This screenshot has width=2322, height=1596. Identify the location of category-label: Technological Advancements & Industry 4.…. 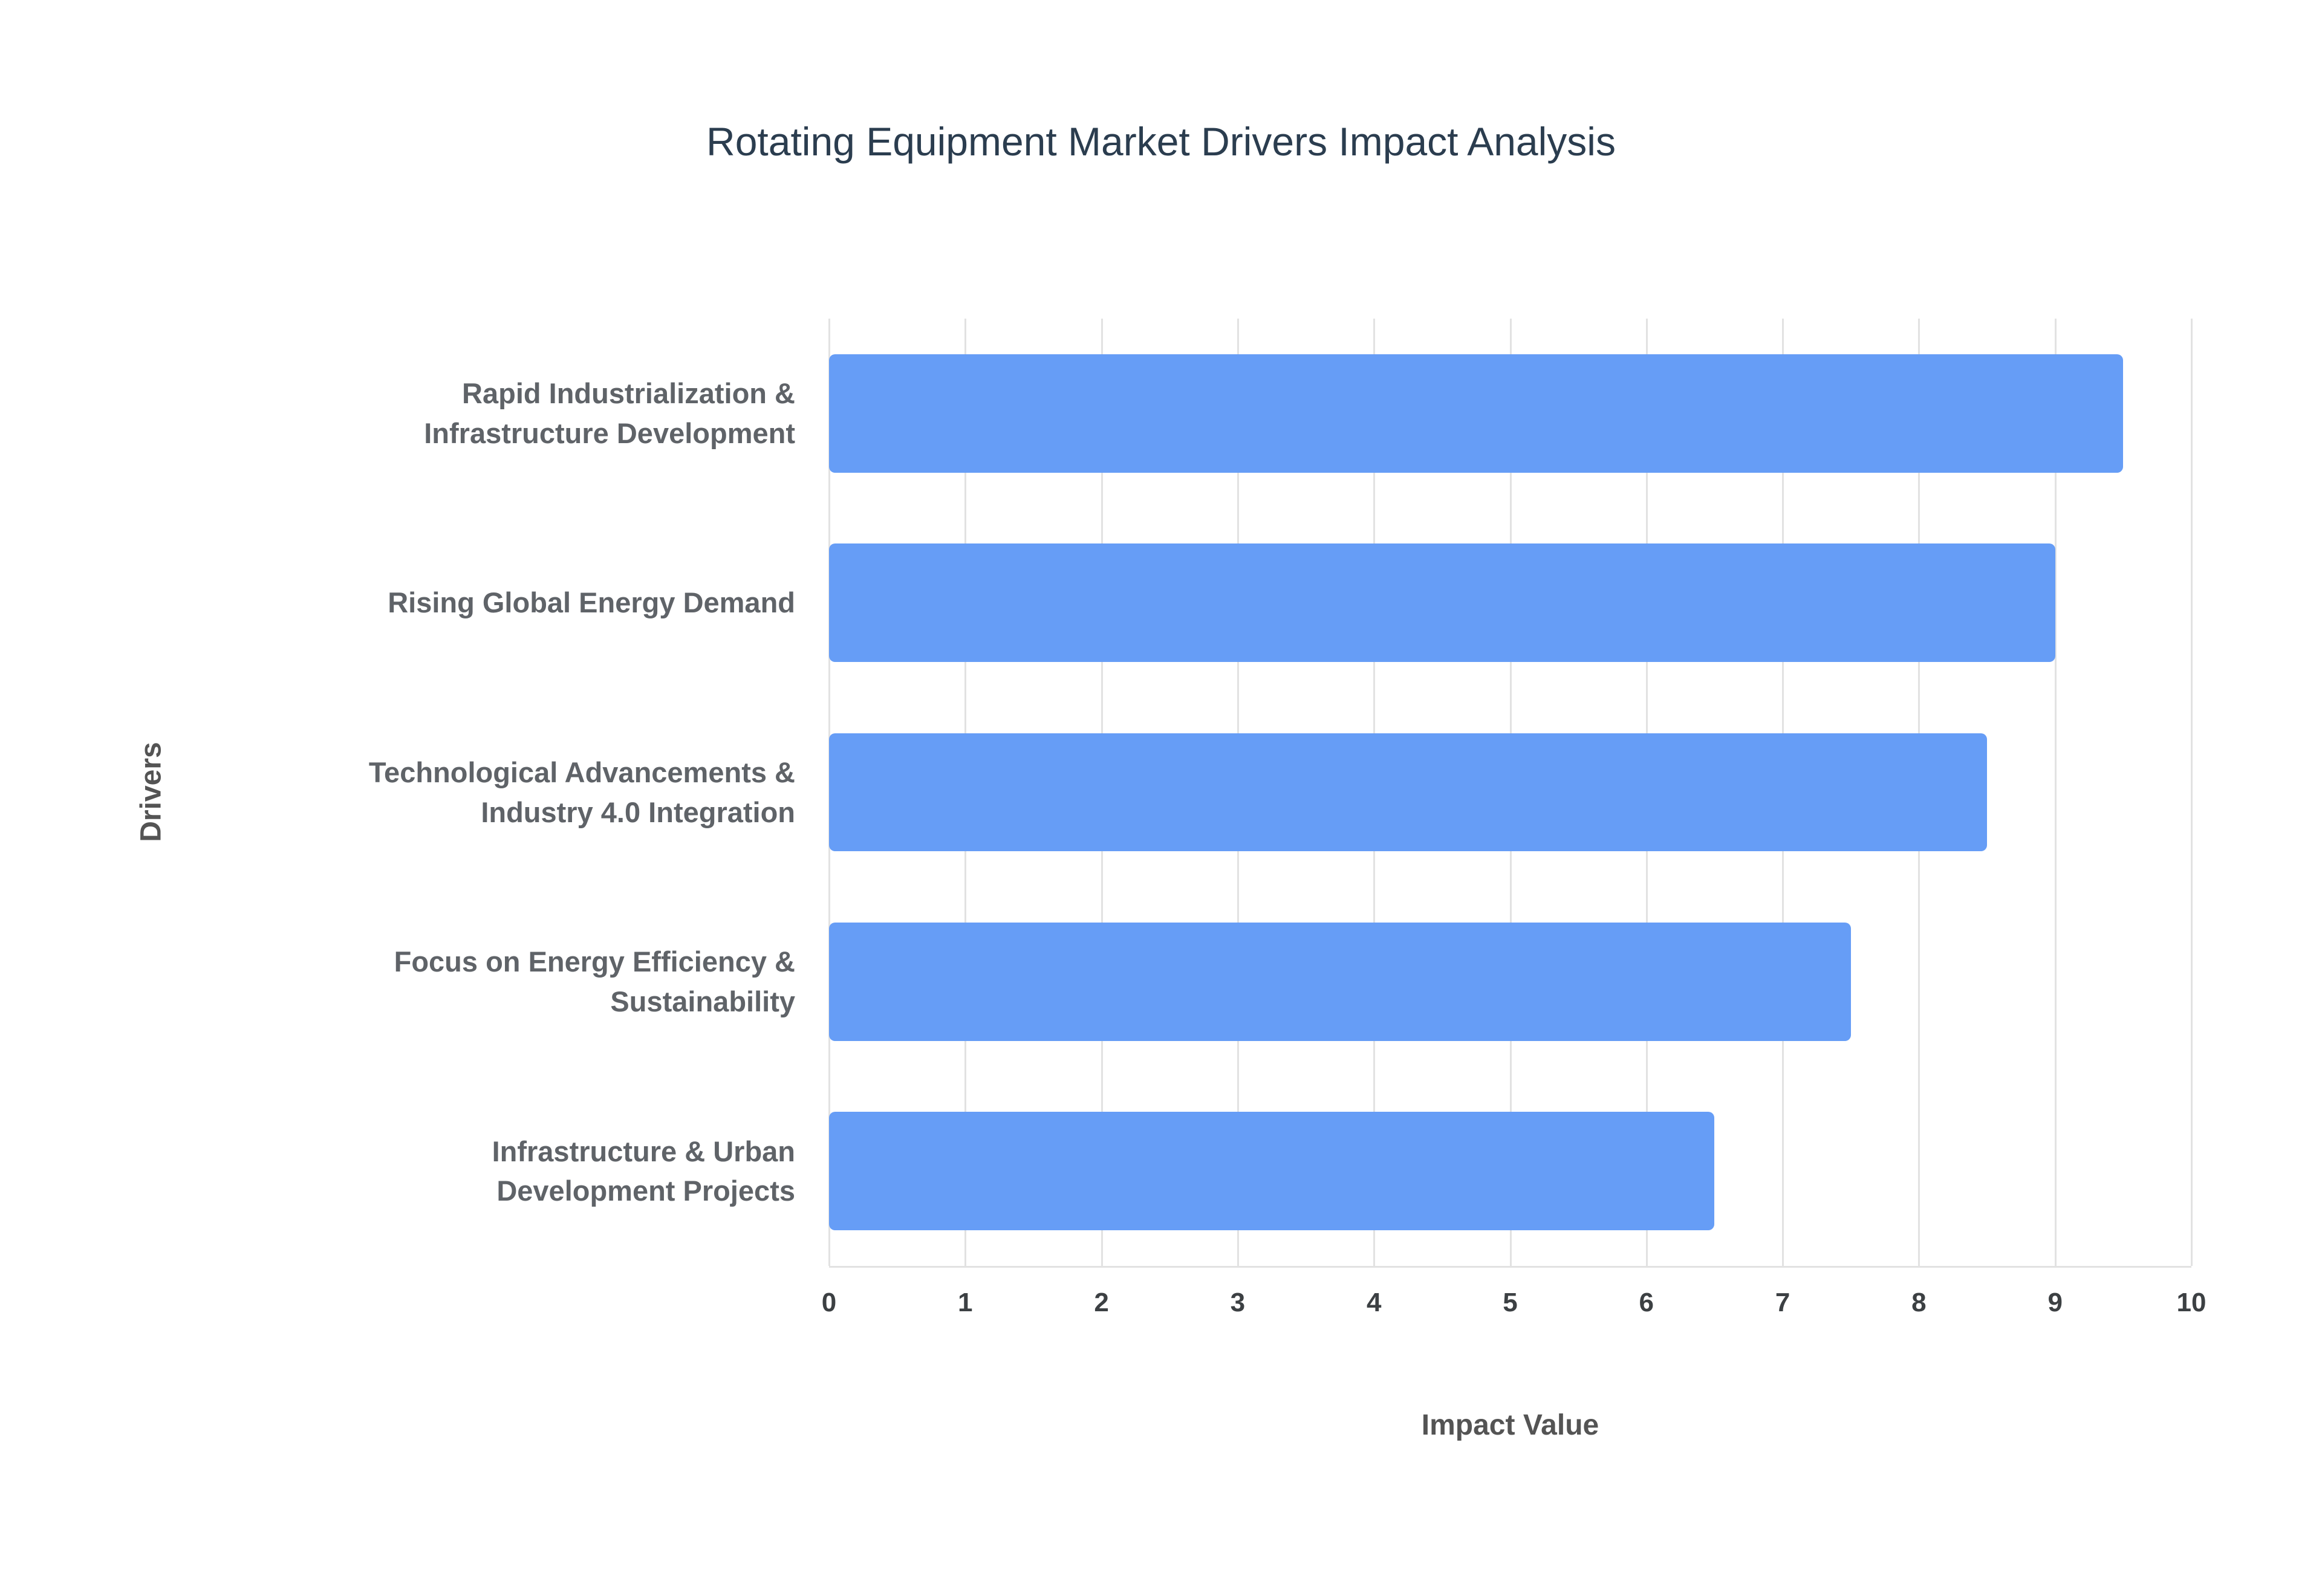
(581, 792).